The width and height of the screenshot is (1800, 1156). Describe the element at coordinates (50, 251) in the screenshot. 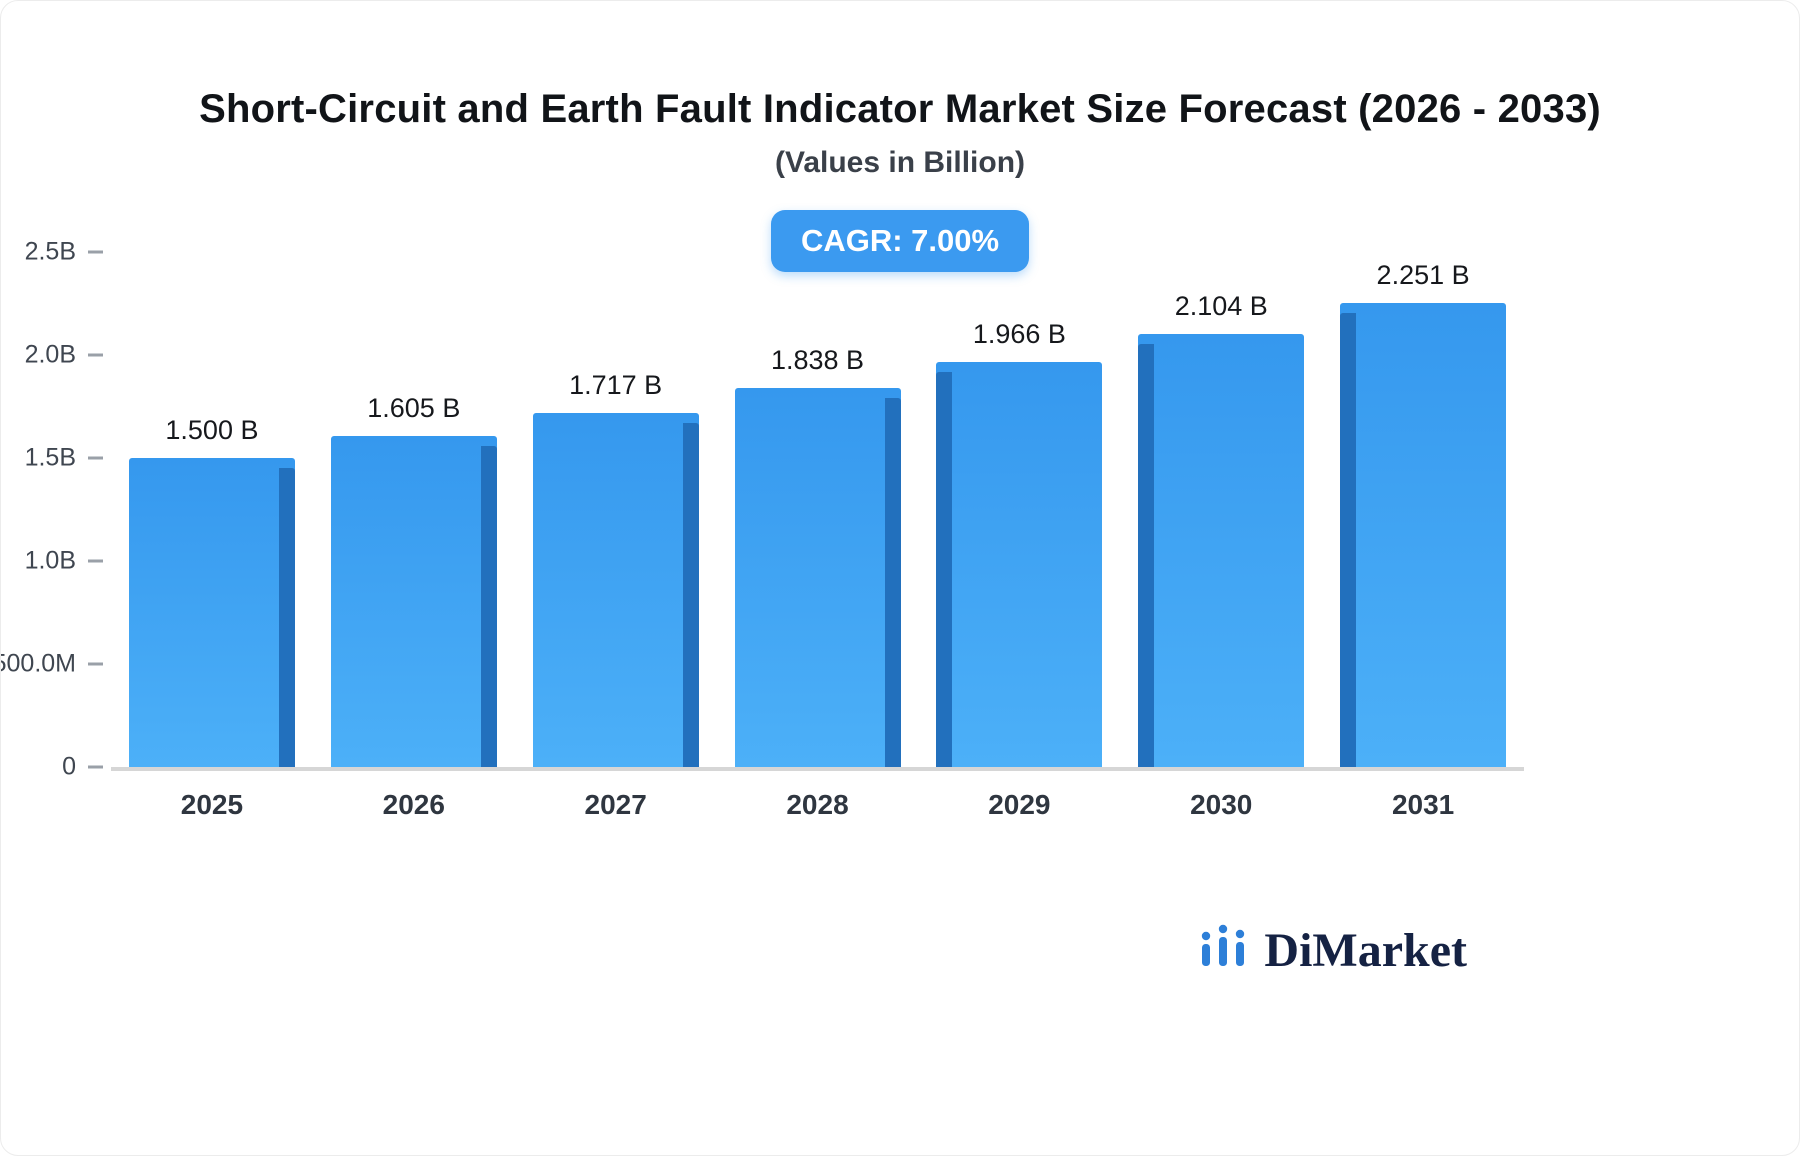

I see `y-tick-label: 2.5B` at that location.